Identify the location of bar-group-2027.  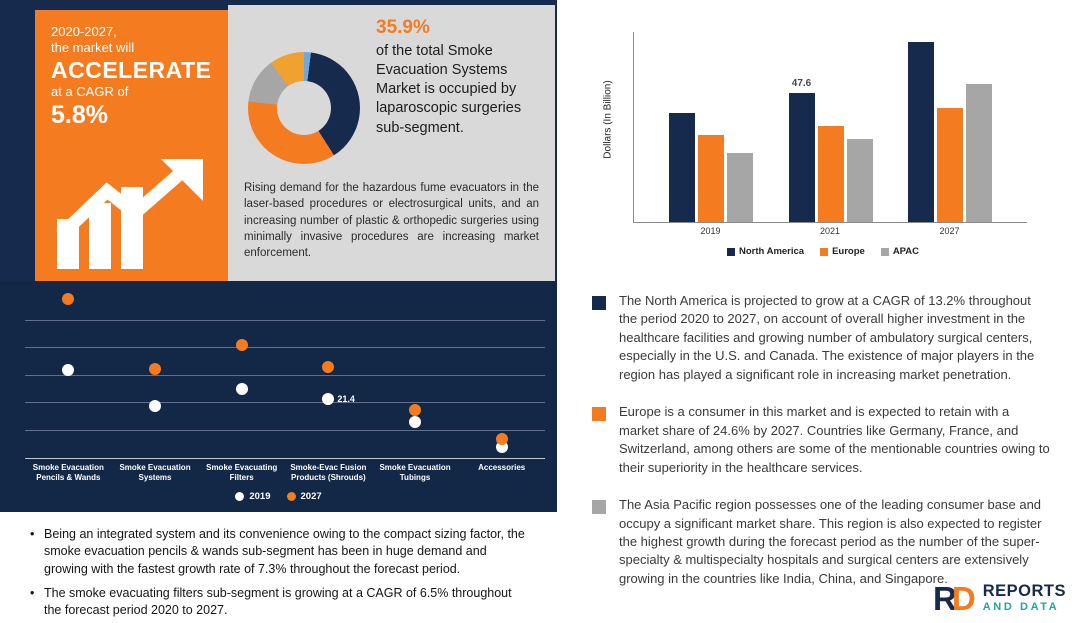
(949, 127).